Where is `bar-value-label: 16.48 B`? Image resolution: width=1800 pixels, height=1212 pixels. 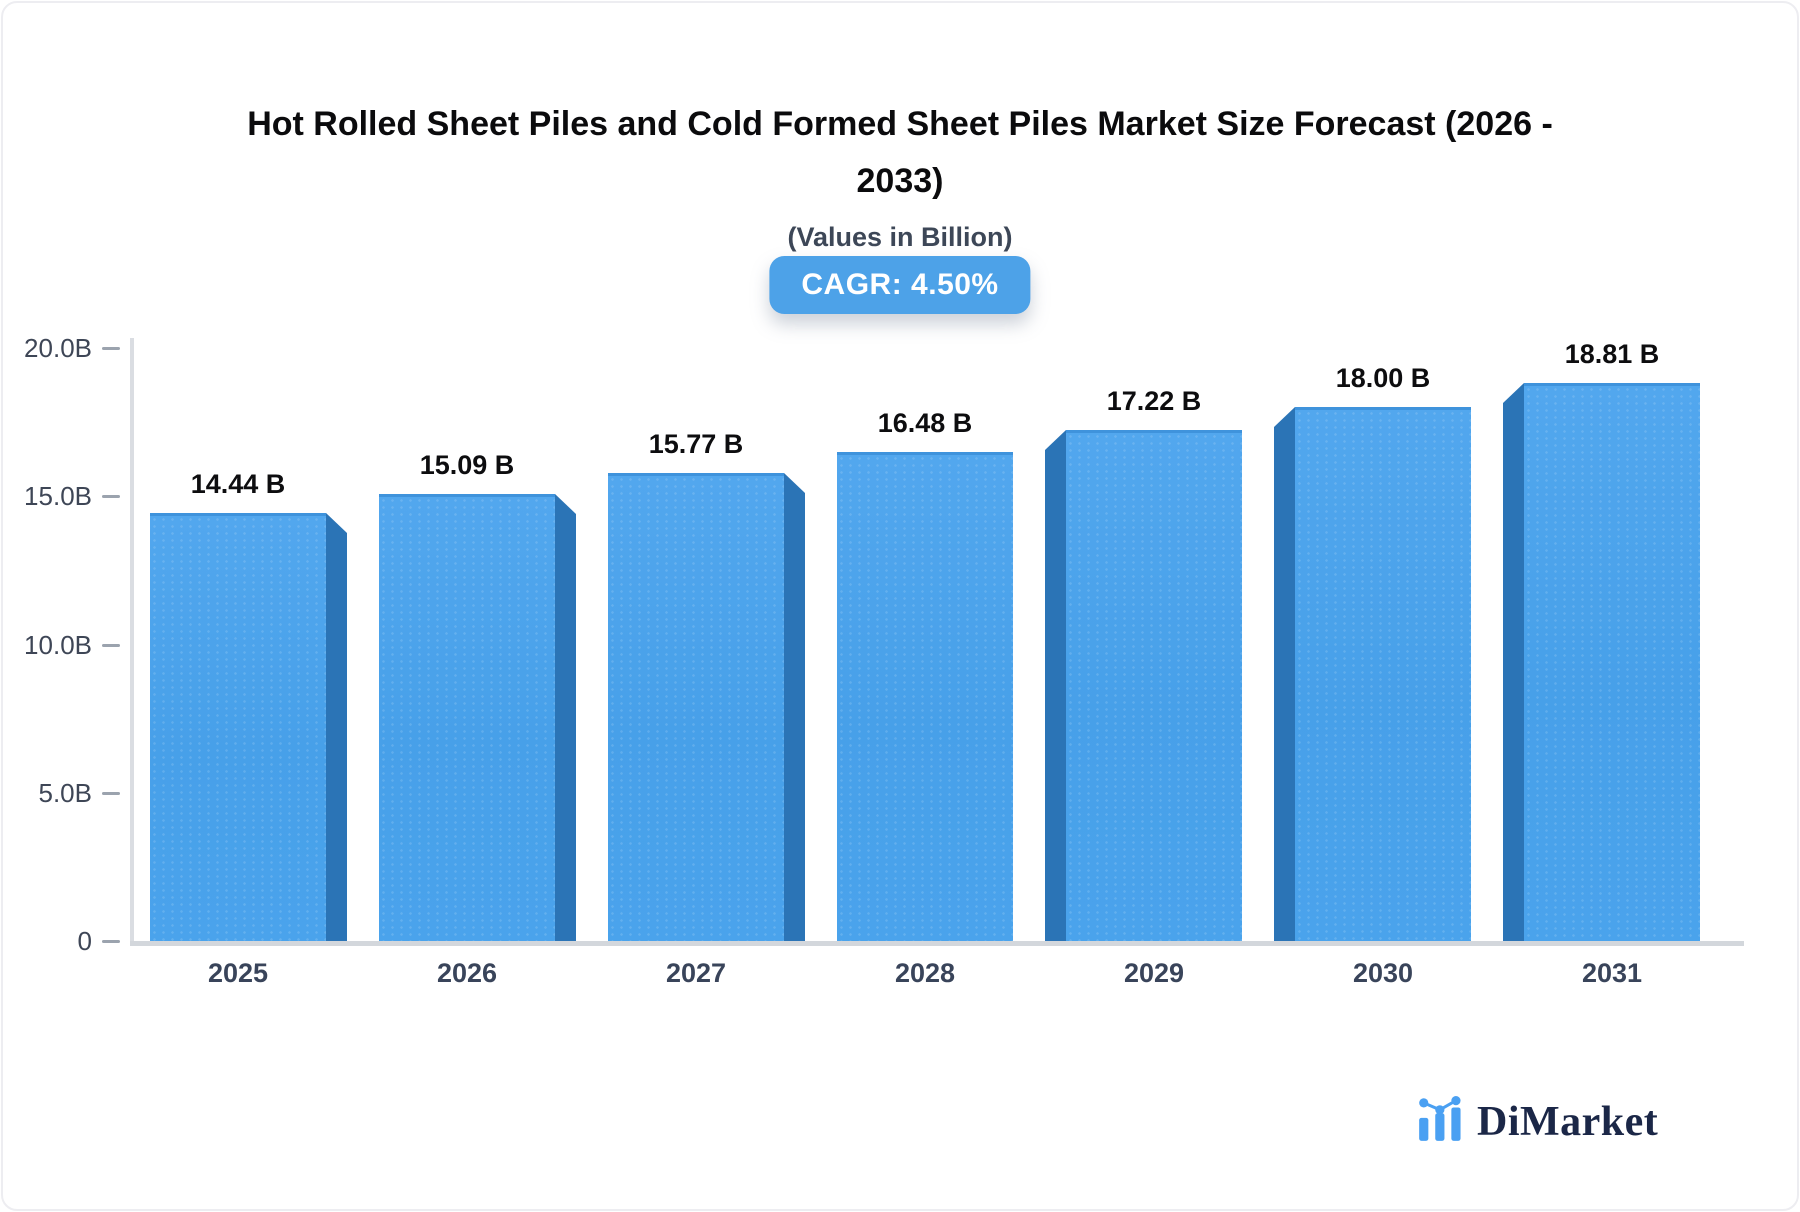
bar-value-label: 16.48 B is located at coordinates (925, 423).